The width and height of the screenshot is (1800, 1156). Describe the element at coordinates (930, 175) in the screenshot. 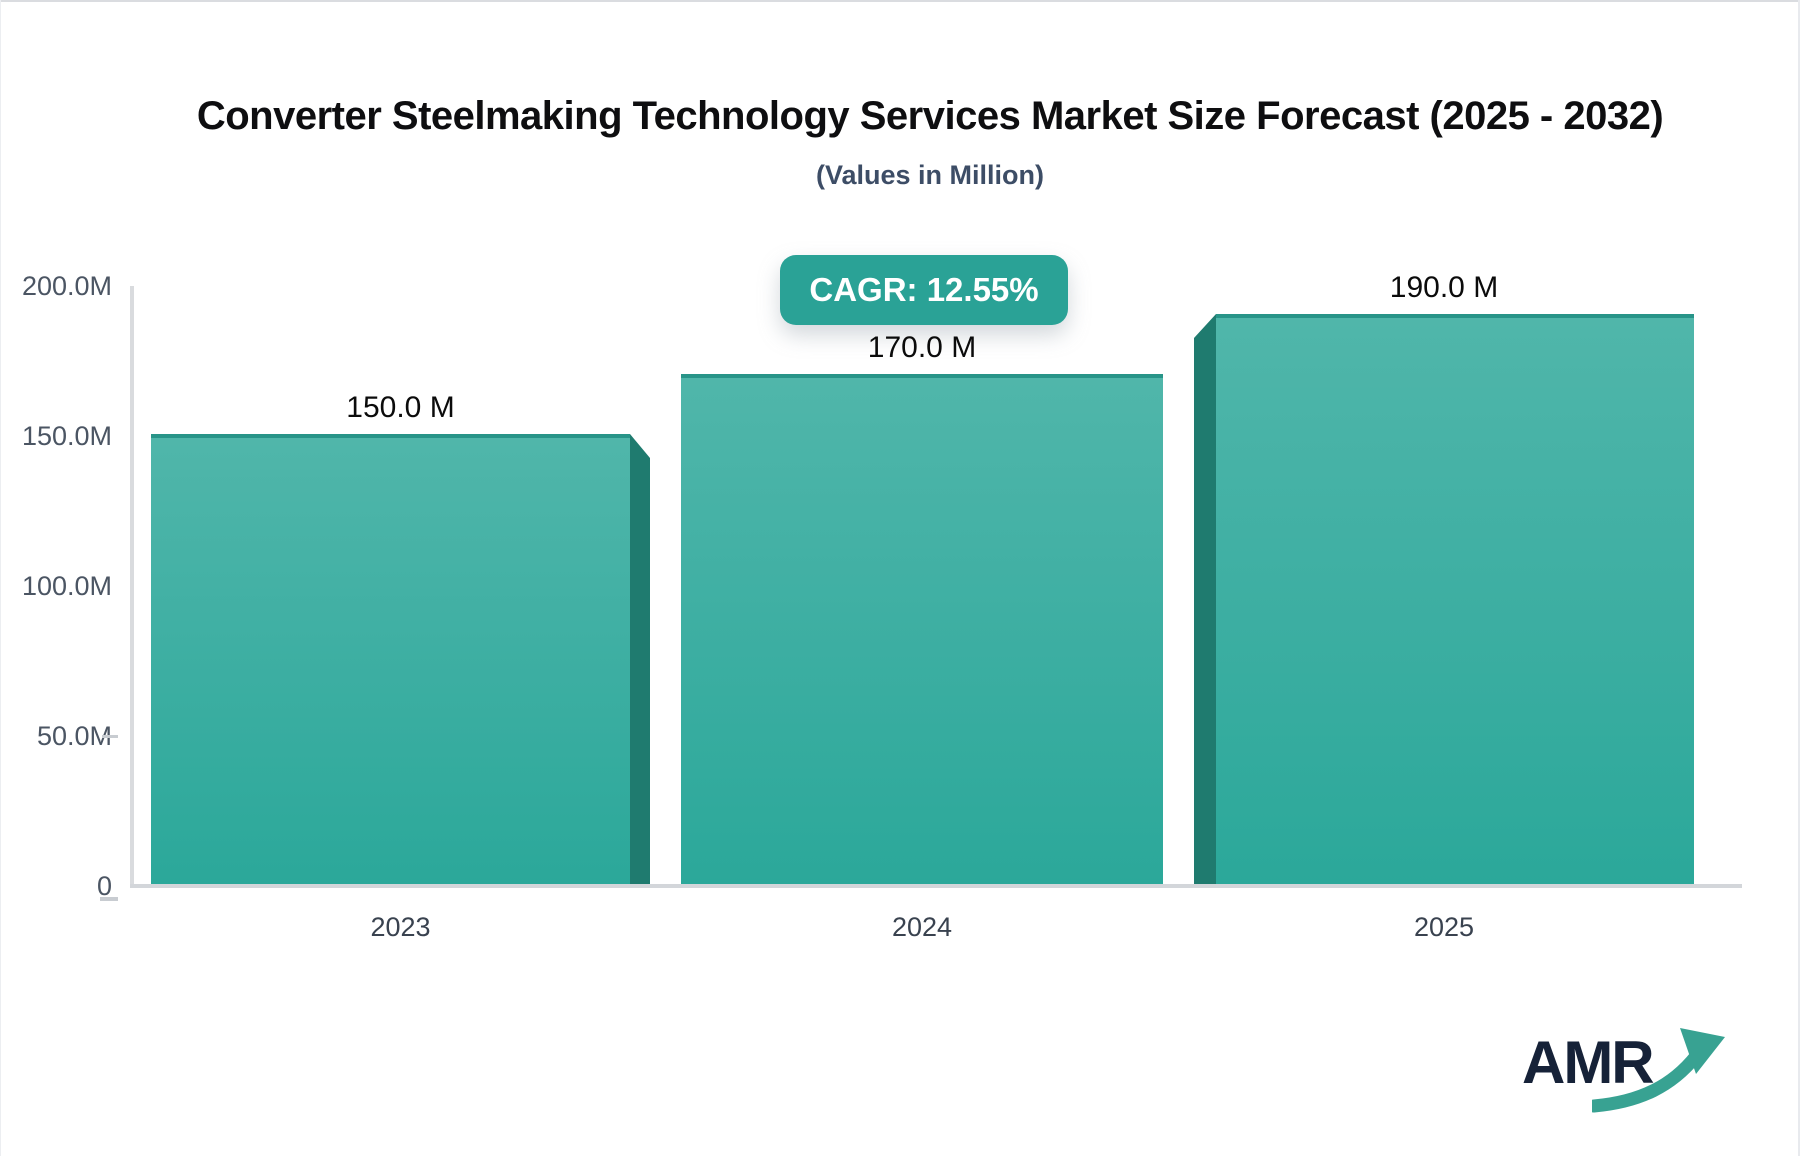

I see `chart-subtitle: (Values in Million)` at that location.